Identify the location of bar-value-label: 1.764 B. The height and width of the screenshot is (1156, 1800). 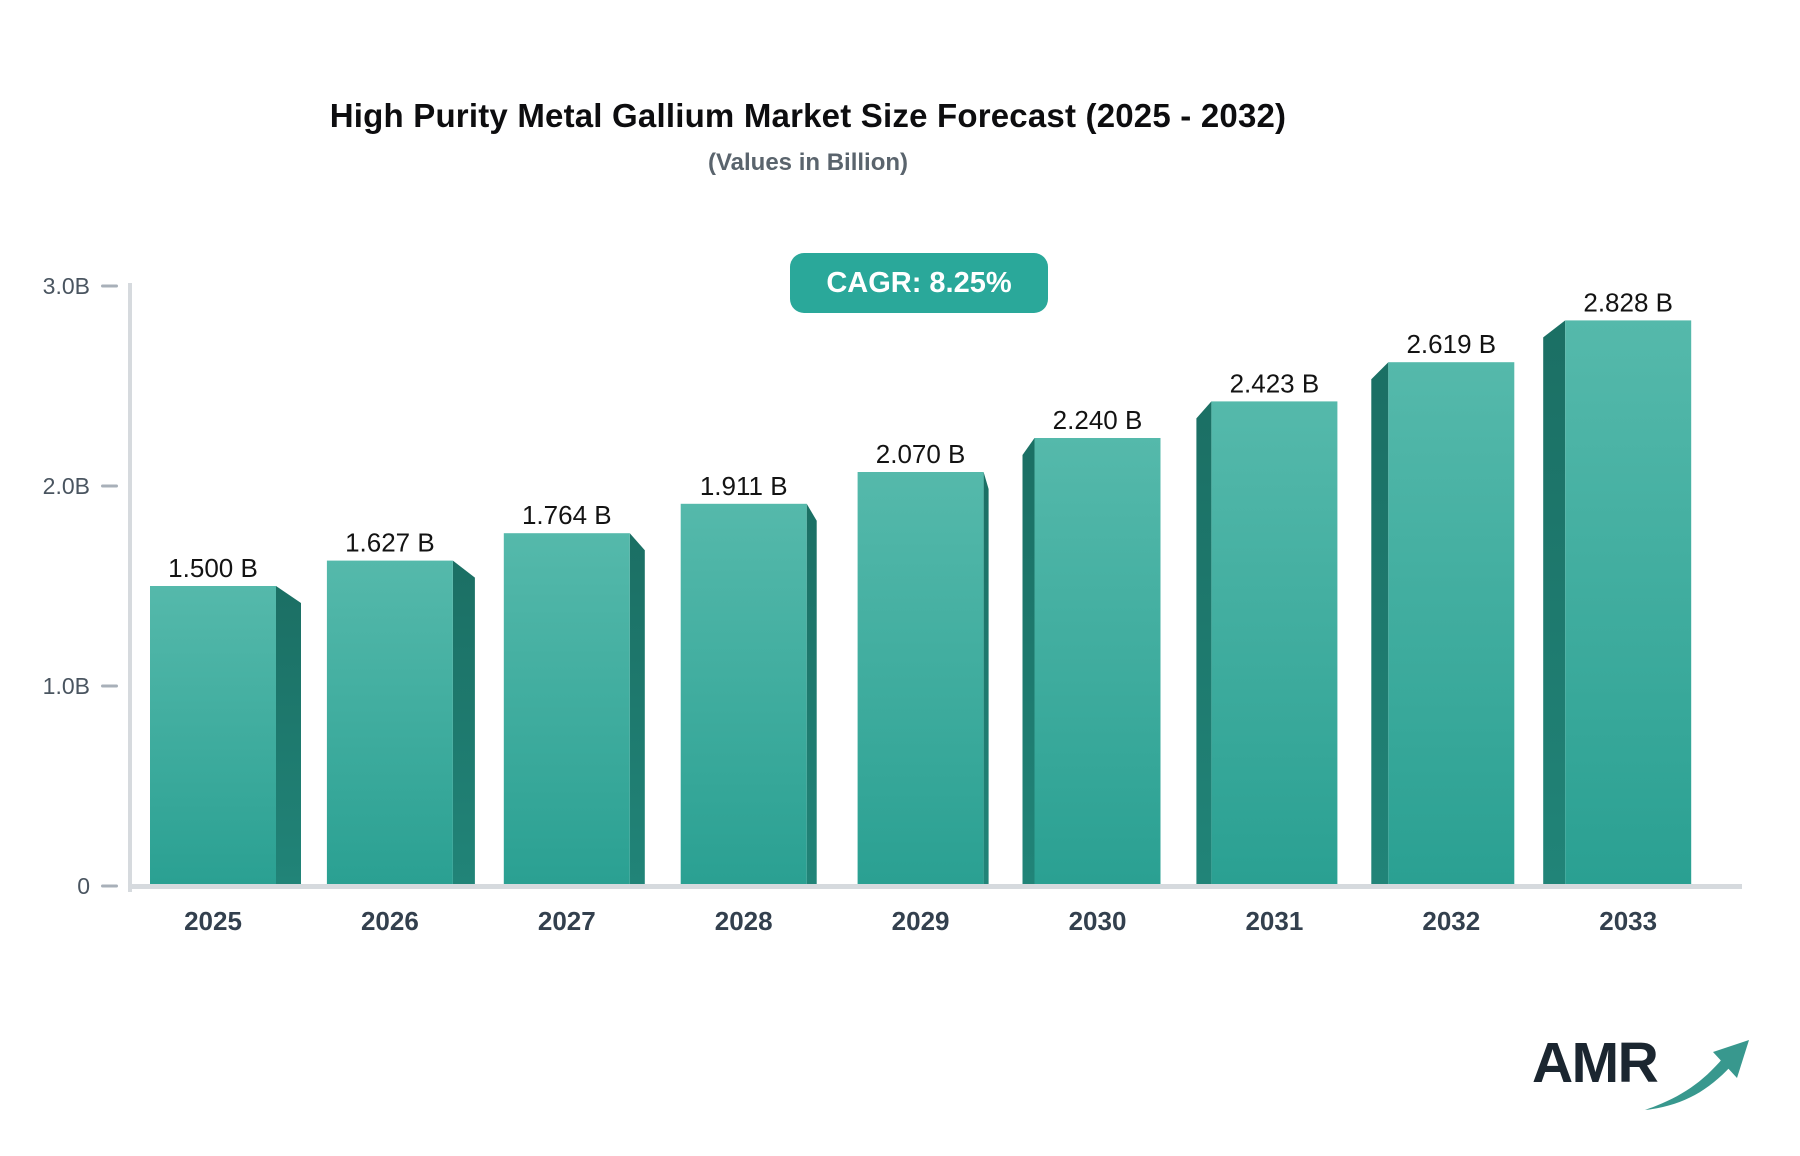
(567, 515).